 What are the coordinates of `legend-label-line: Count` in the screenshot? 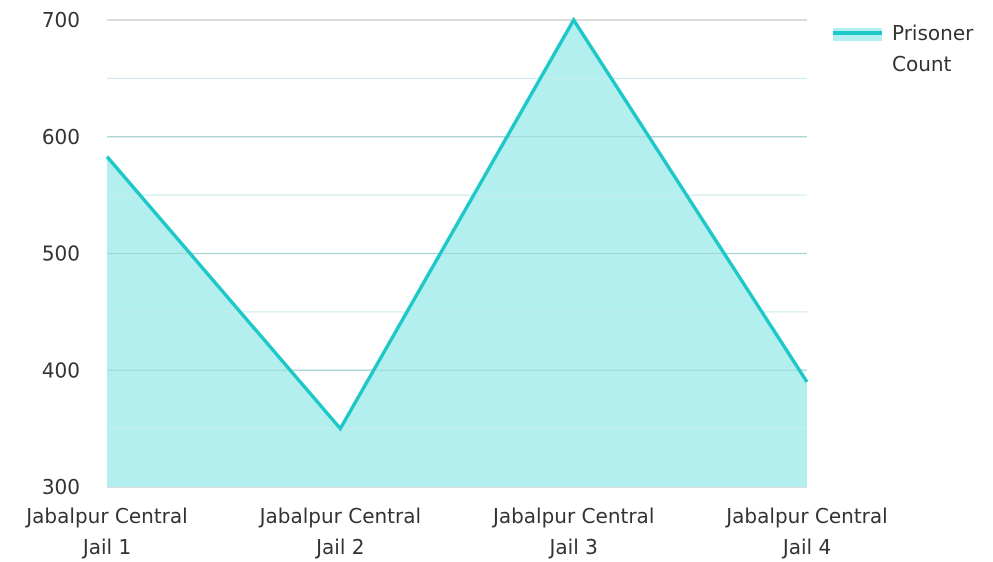 It's located at (922, 64).